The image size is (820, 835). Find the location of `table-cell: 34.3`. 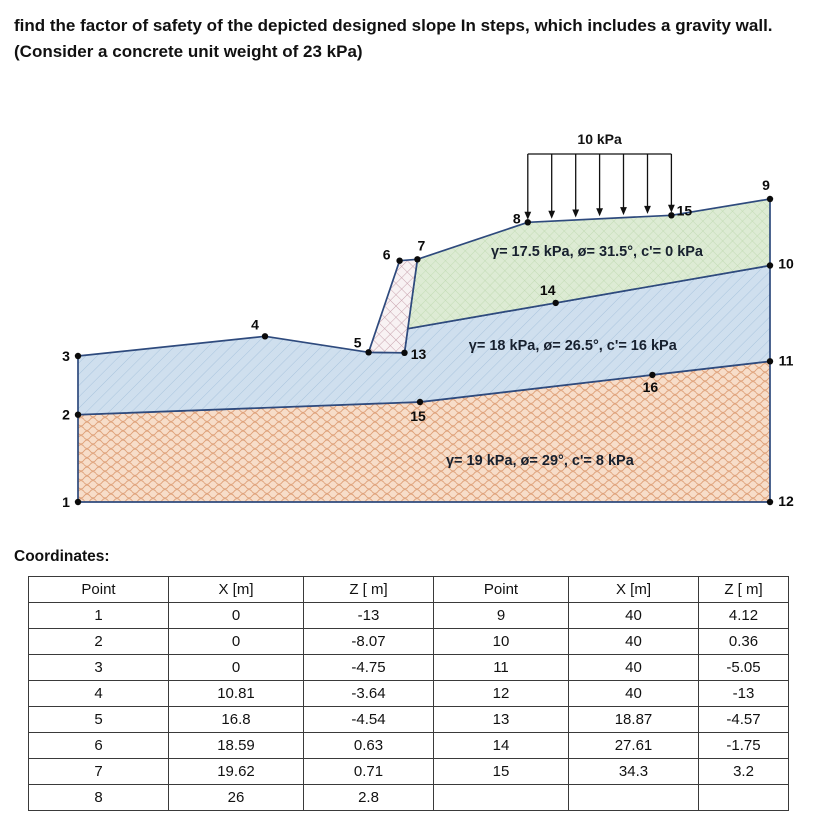

table-cell: 34.3 is located at coordinates (633, 771).